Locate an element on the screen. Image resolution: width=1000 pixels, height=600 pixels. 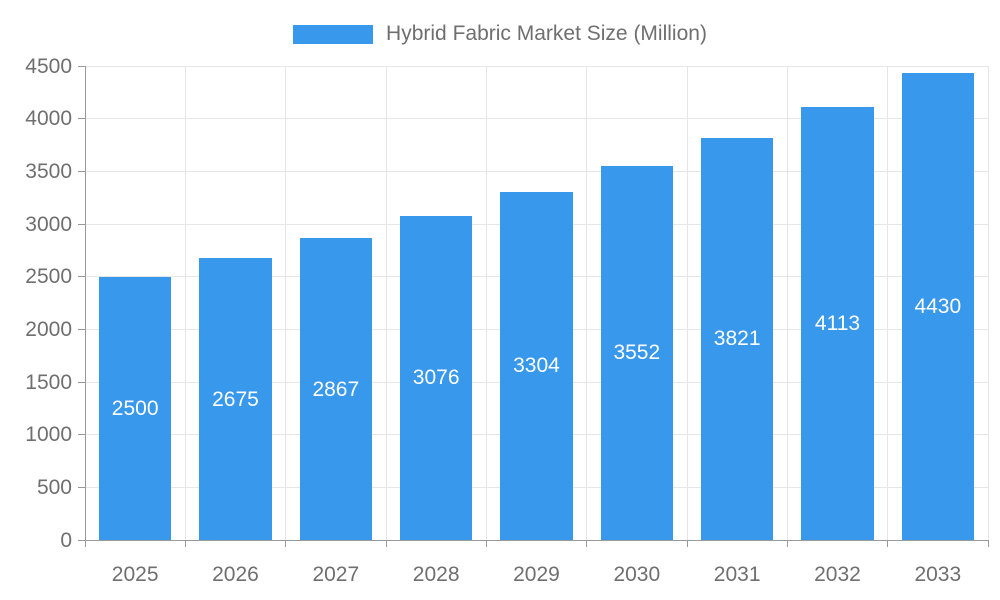
x-tick-label: 2025 is located at coordinates (135, 574).